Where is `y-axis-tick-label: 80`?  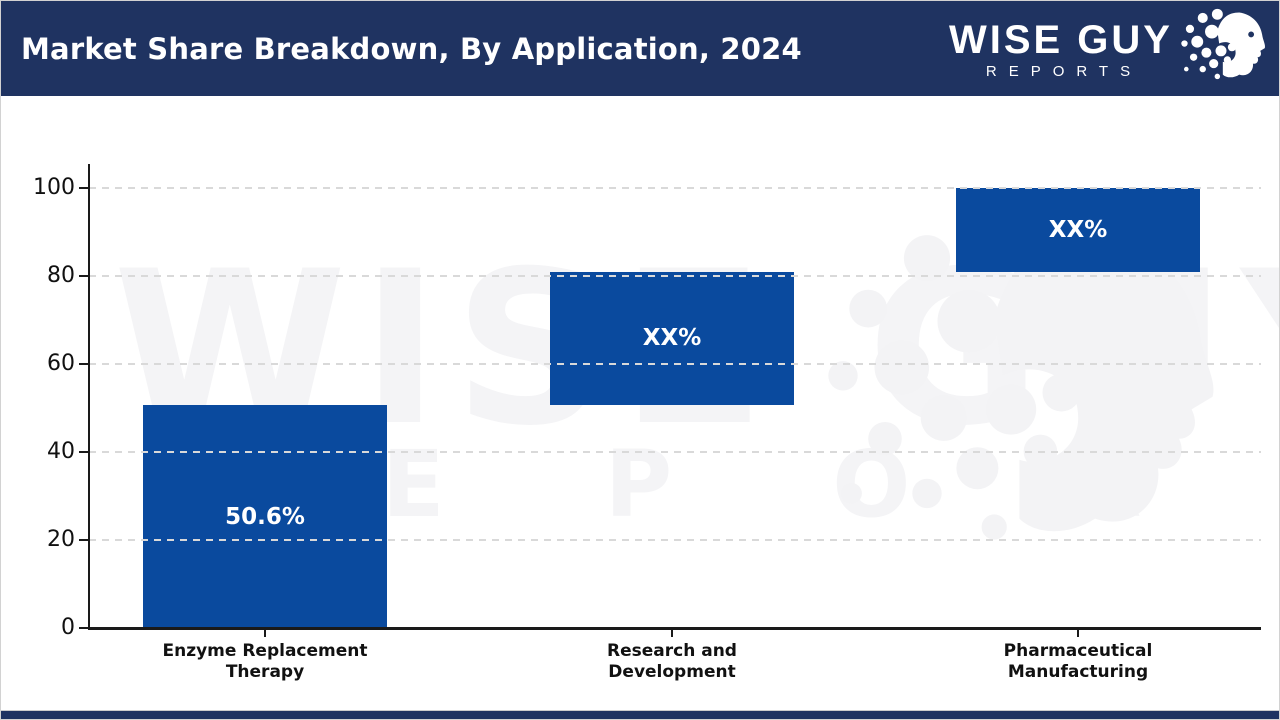 y-axis-tick-label: 80 is located at coordinates (61, 275).